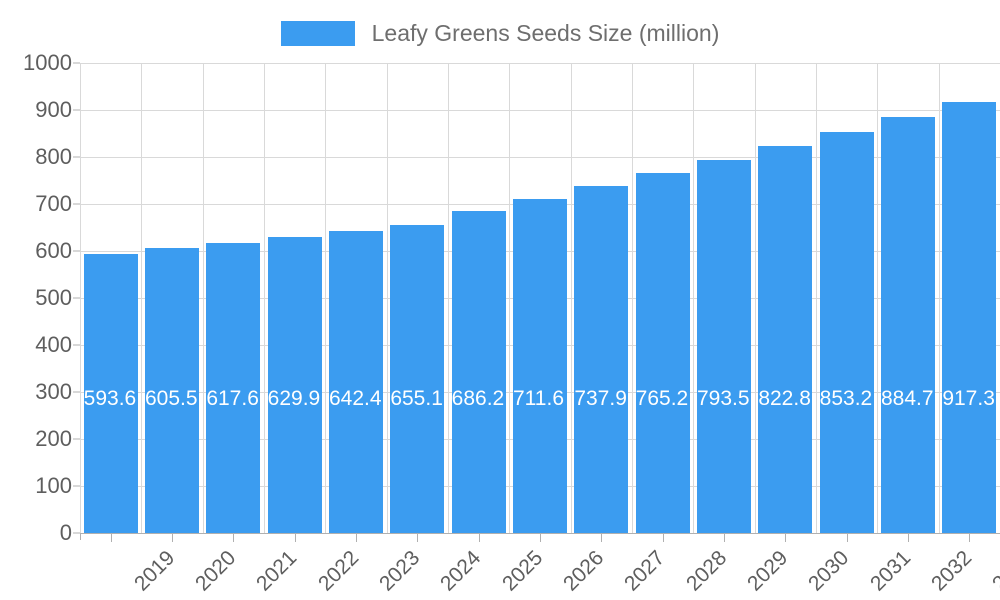  What do you see at coordinates (644, 571) in the screenshot?
I see `x-axis-tick-label: 2027` at bounding box center [644, 571].